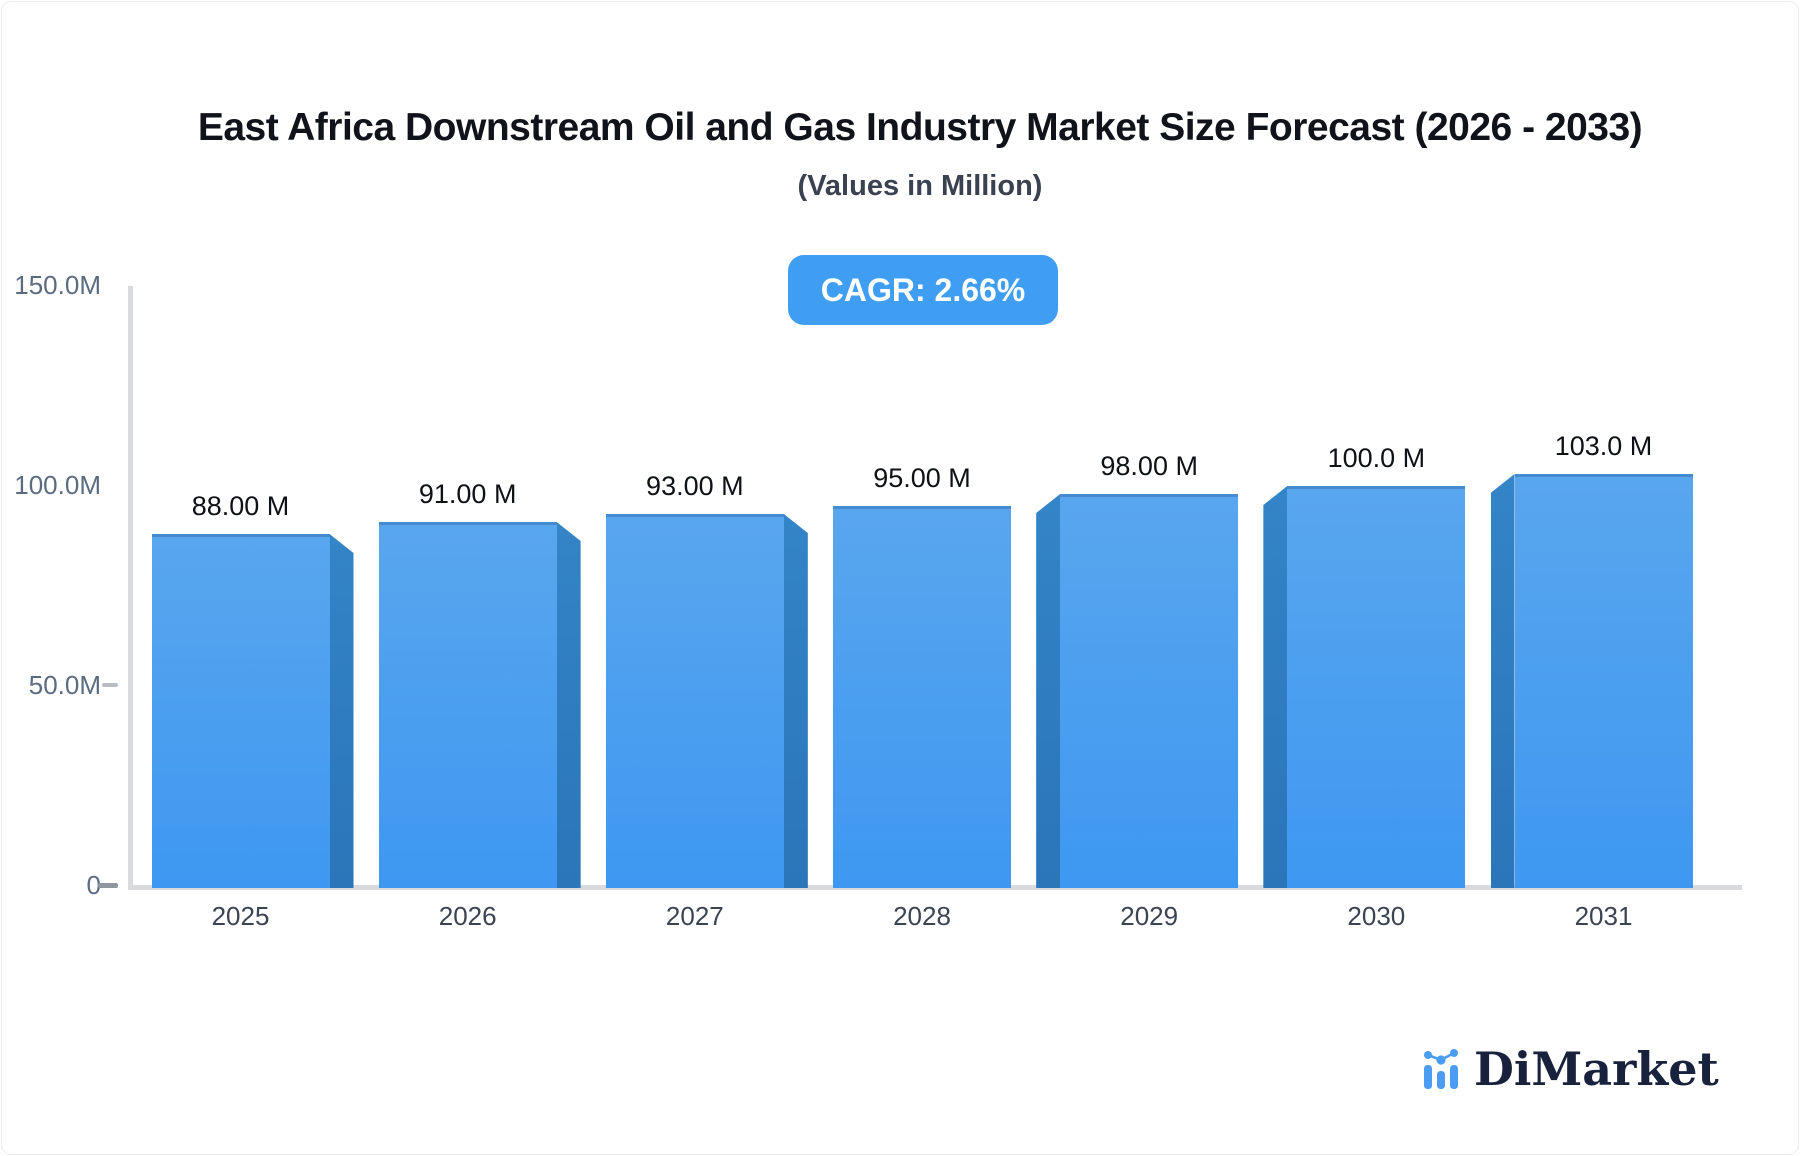 This screenshot has height=1156, width=1800. Describe the element at coordinates (341, 711) in the screenshot. I see `bar-3d-side-2025` at that location.